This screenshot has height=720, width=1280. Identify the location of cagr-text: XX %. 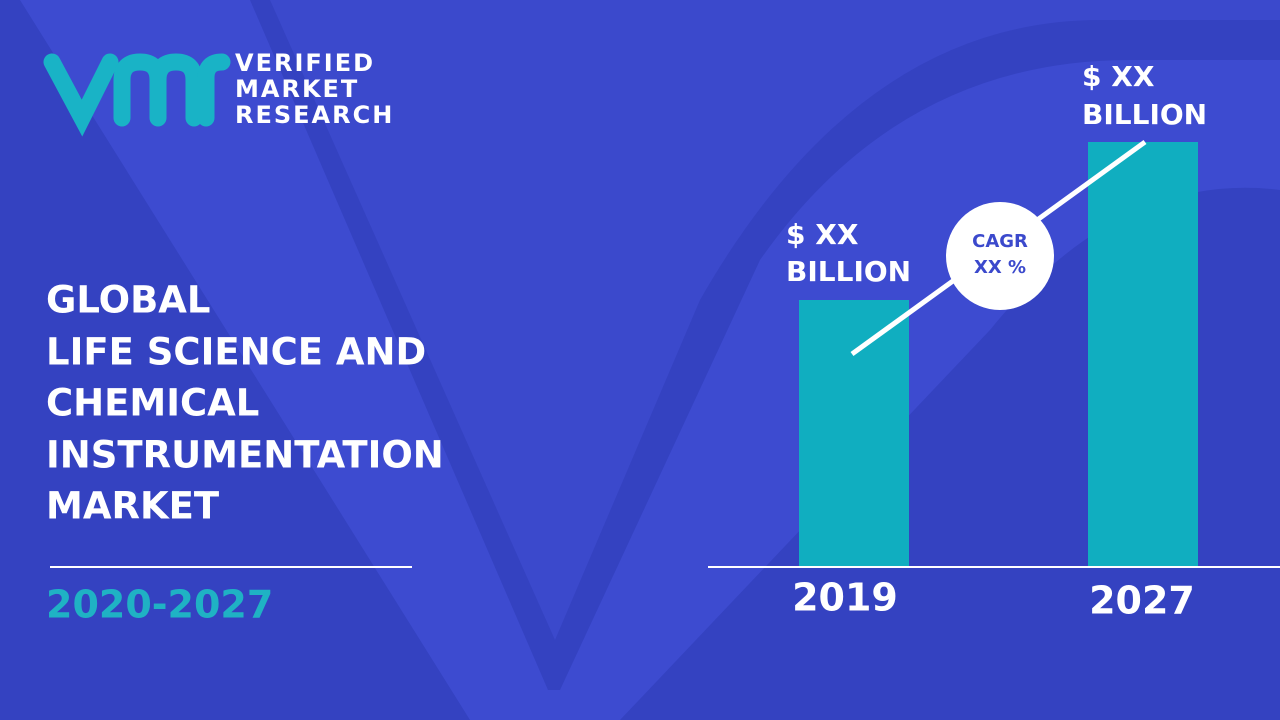
(1000, 267).